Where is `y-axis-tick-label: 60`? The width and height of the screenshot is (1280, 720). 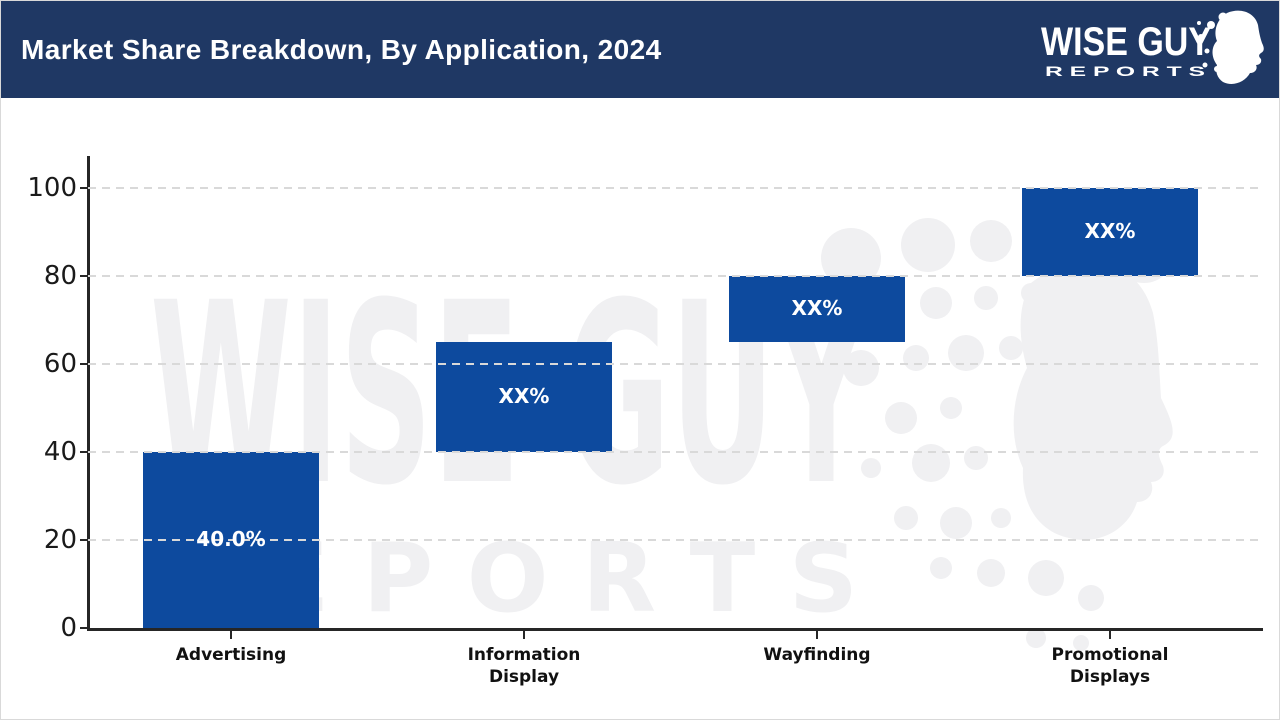
y-axis-tick-label: 60 is located at coordinates (60, 364).